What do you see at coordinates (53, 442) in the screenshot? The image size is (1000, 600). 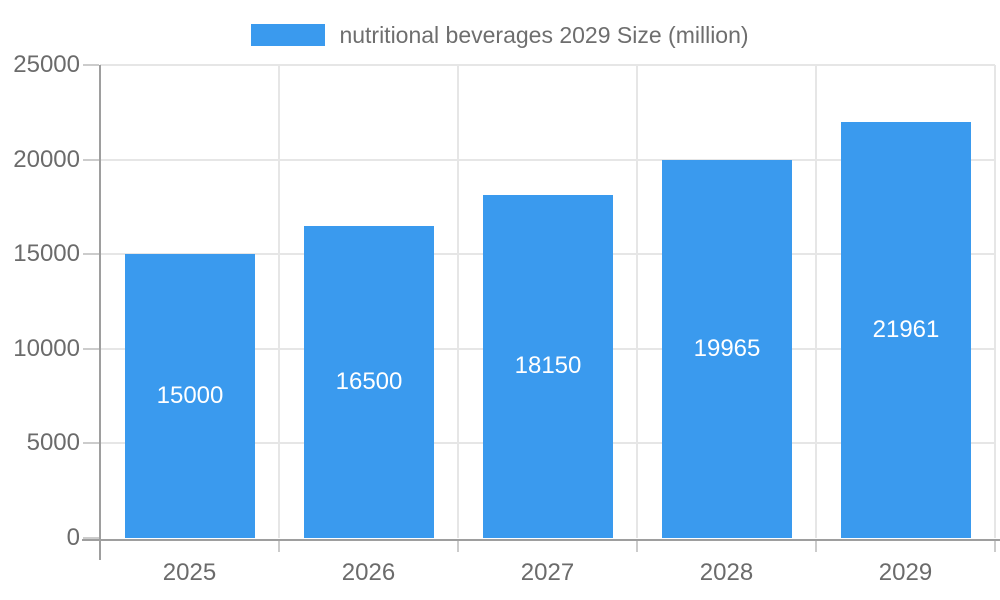 I see `y-axis-label: 5000` at bounding box center [53, 442].